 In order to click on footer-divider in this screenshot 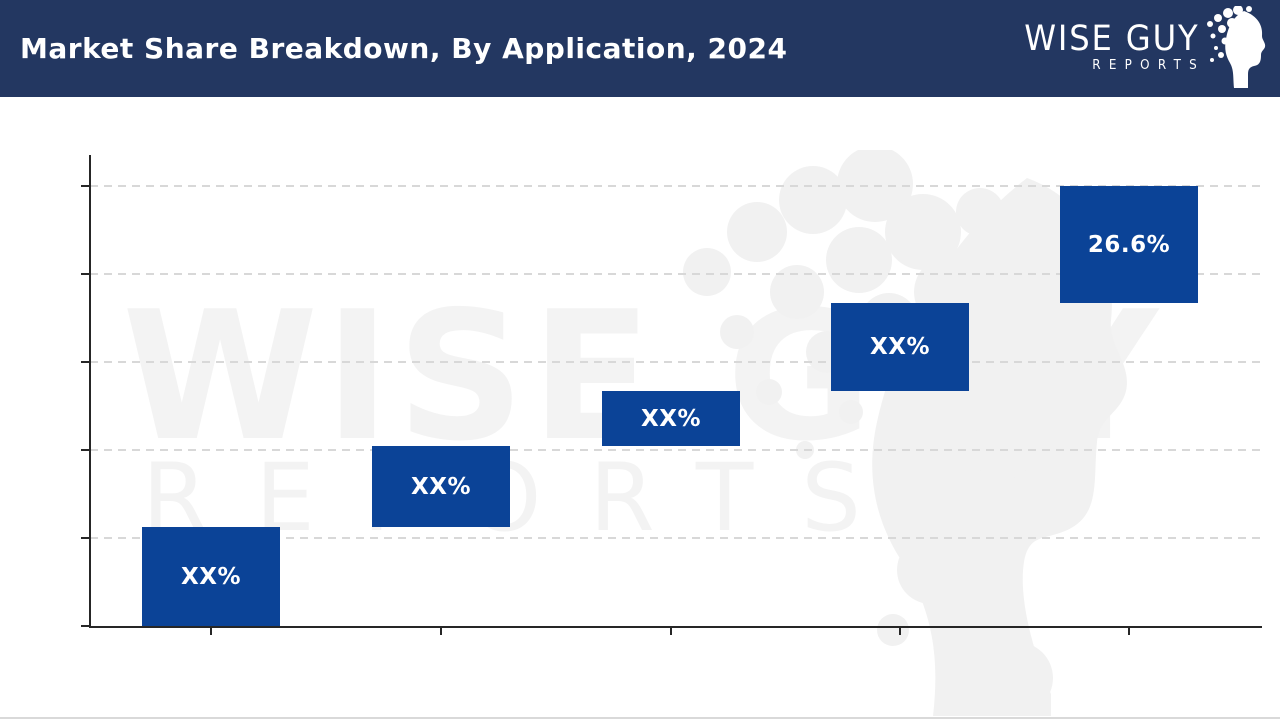, I will do `click(640, 718)`.